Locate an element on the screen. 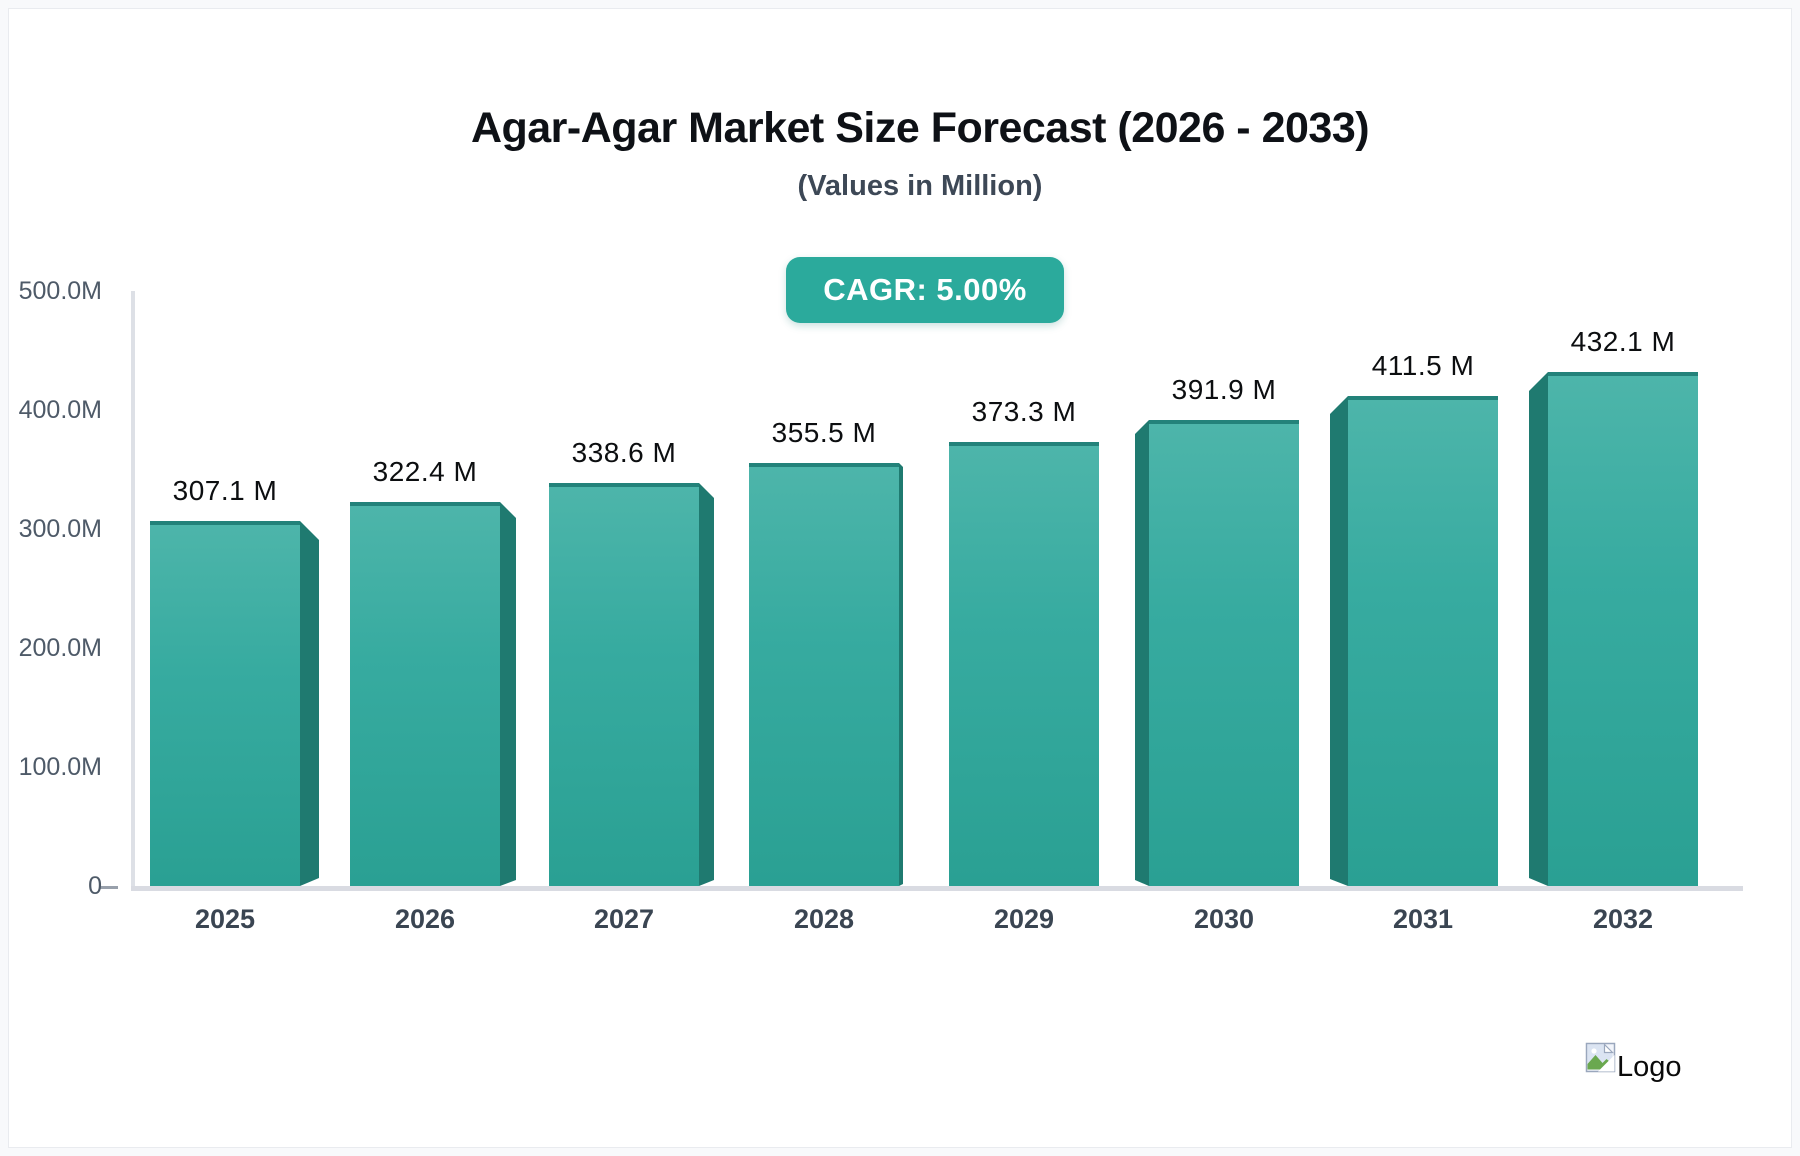  footer-logo: Logo is located at coordinates (1633, 1062).